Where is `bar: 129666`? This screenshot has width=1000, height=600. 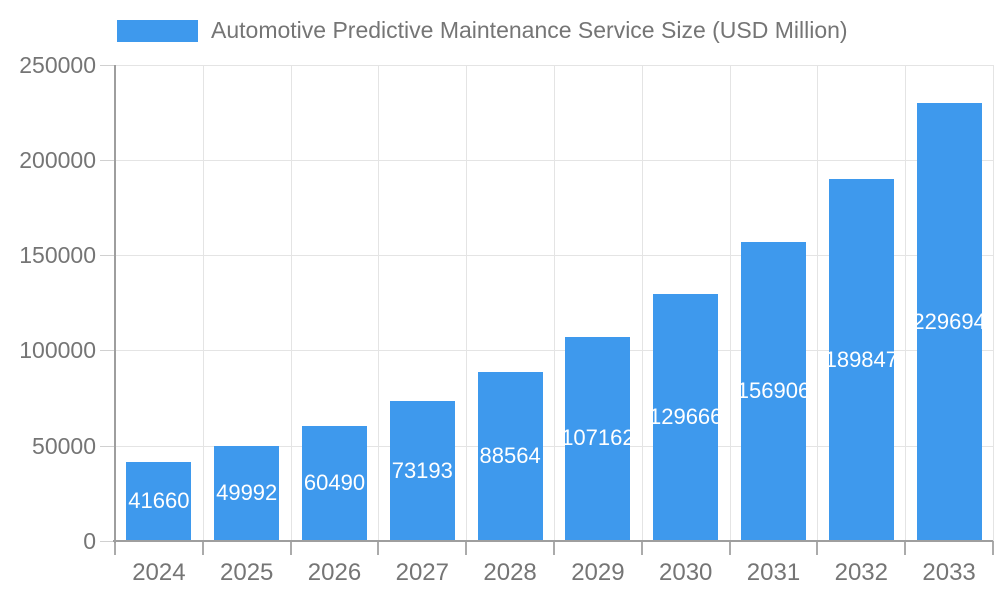
bar: 129666 is located at coordinates (686, 416).